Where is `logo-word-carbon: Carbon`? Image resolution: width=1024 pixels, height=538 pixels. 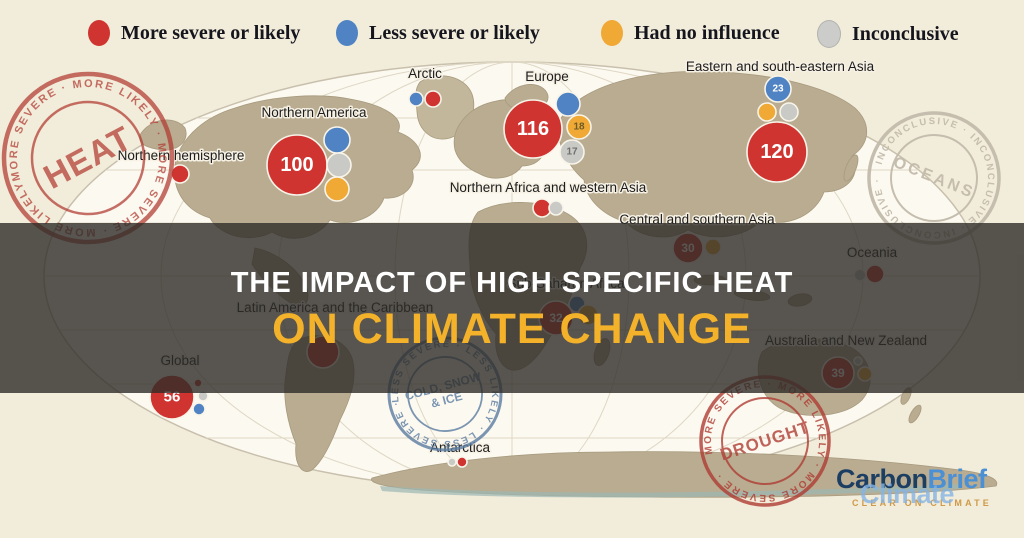 logo-word-carbon: Carbon is located at coordinates (882, 479).